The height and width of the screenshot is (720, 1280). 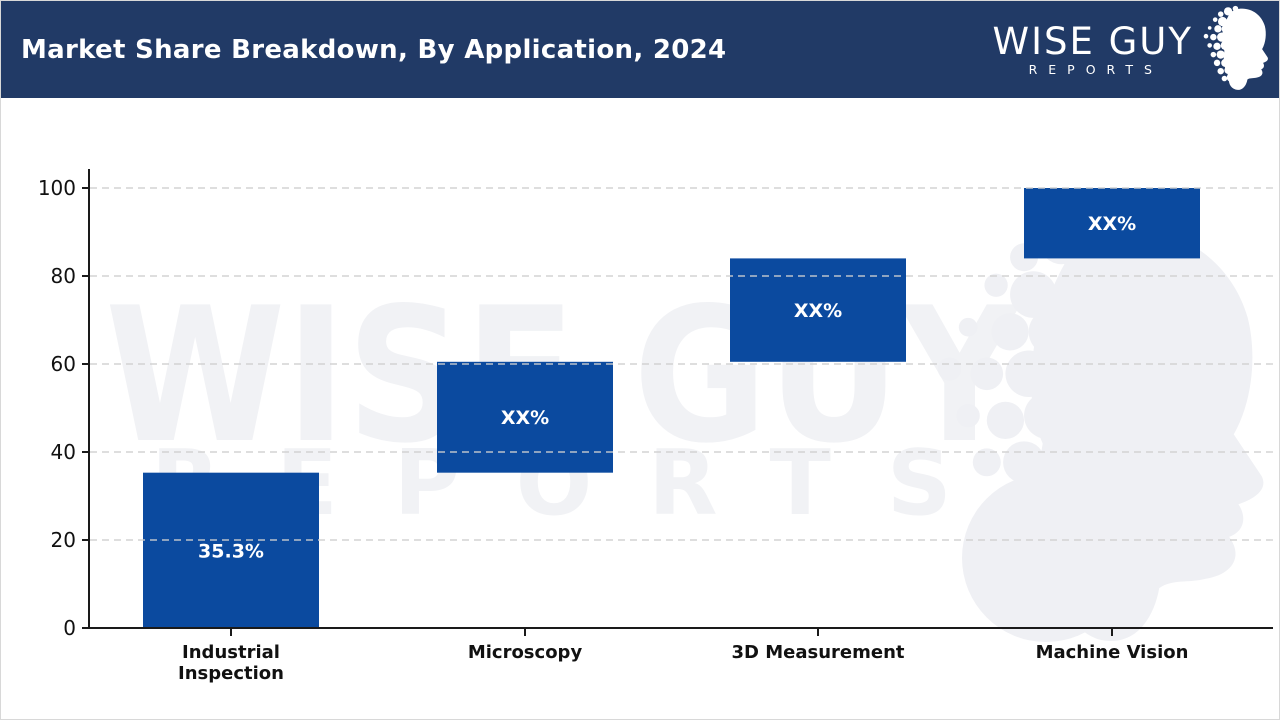 What do you see at coordinates (1112, 652) in the screenshot?
I see `x-tick-label: Machine Vision` at bounding box center [1112, 652].